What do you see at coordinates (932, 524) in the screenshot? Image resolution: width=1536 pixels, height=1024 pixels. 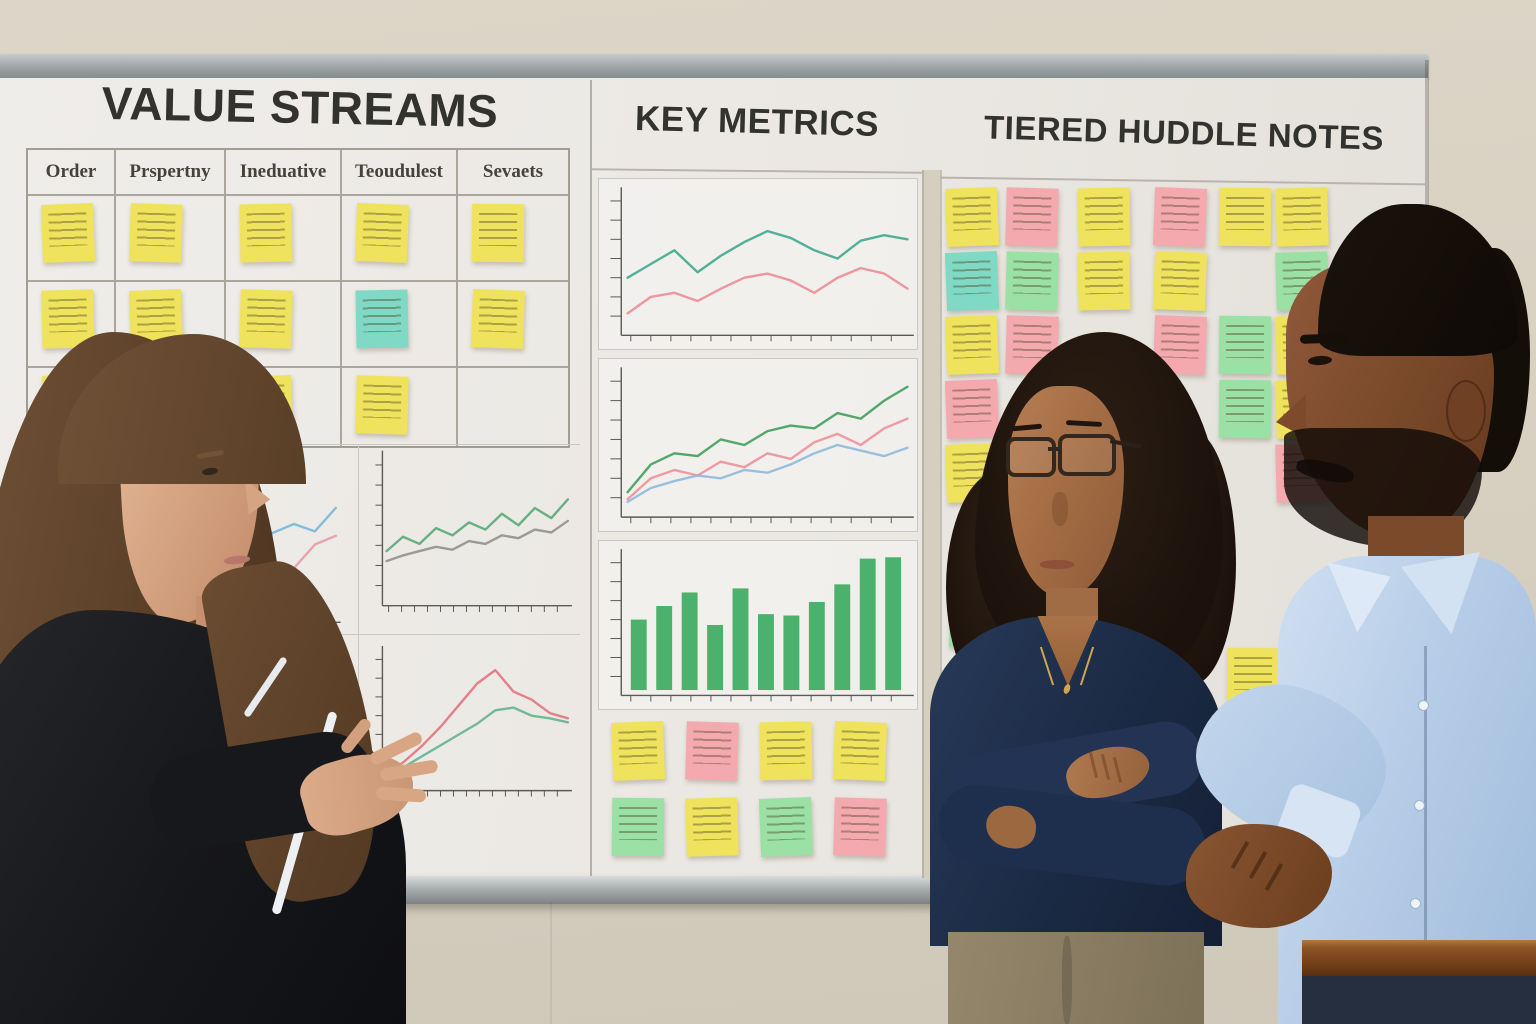 I see `wall-gap-strip` at bounding box center [932, 524].